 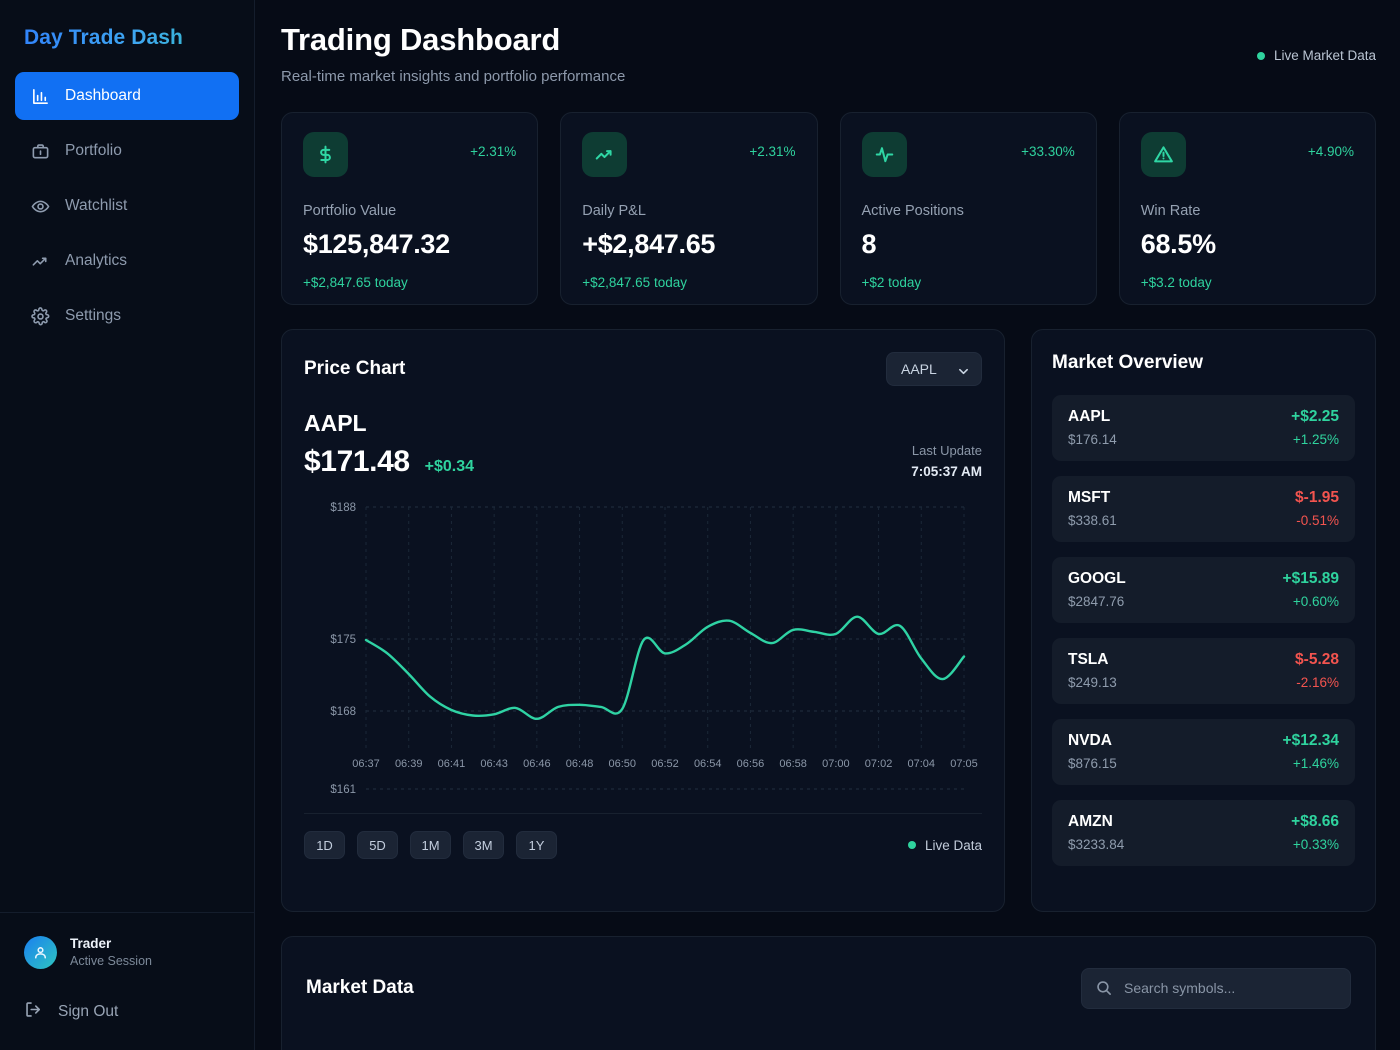 I want to click on x-axis-tick-label: 07:04, so click(x=922, y=764).